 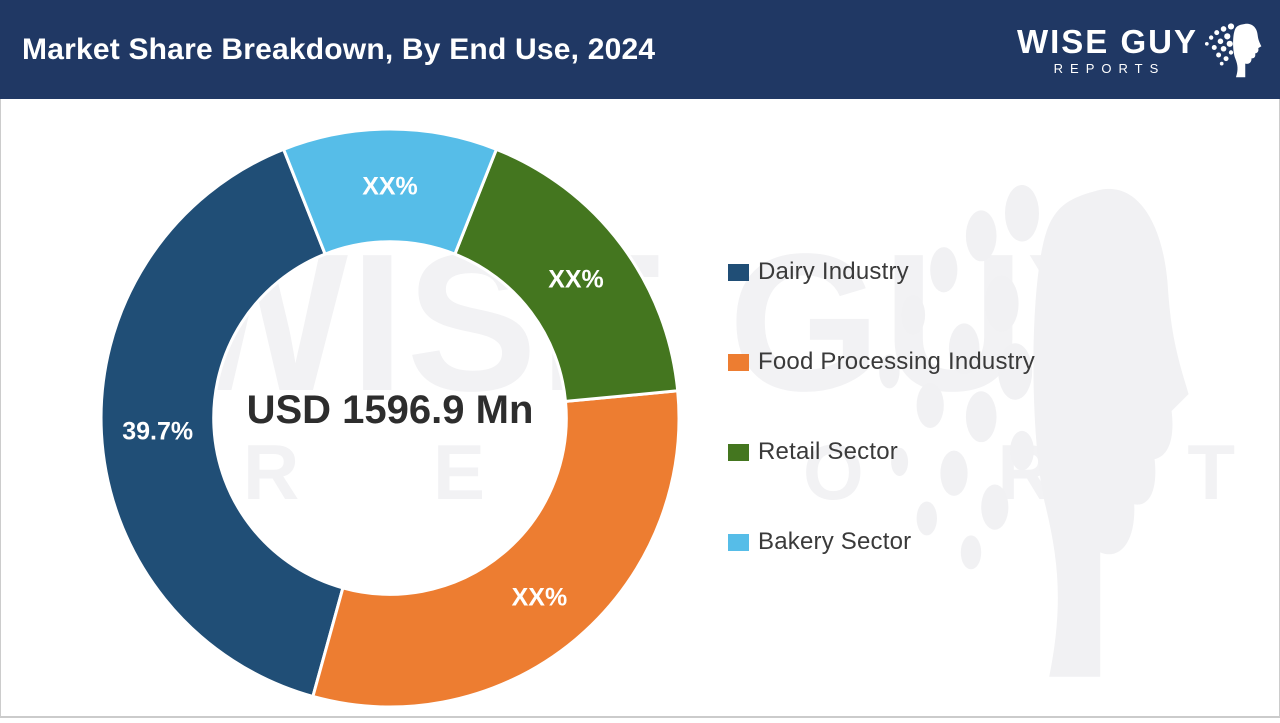 I want to click on legend-item-dairy-industry: Dairy Industry, so click(x=881, y=272).